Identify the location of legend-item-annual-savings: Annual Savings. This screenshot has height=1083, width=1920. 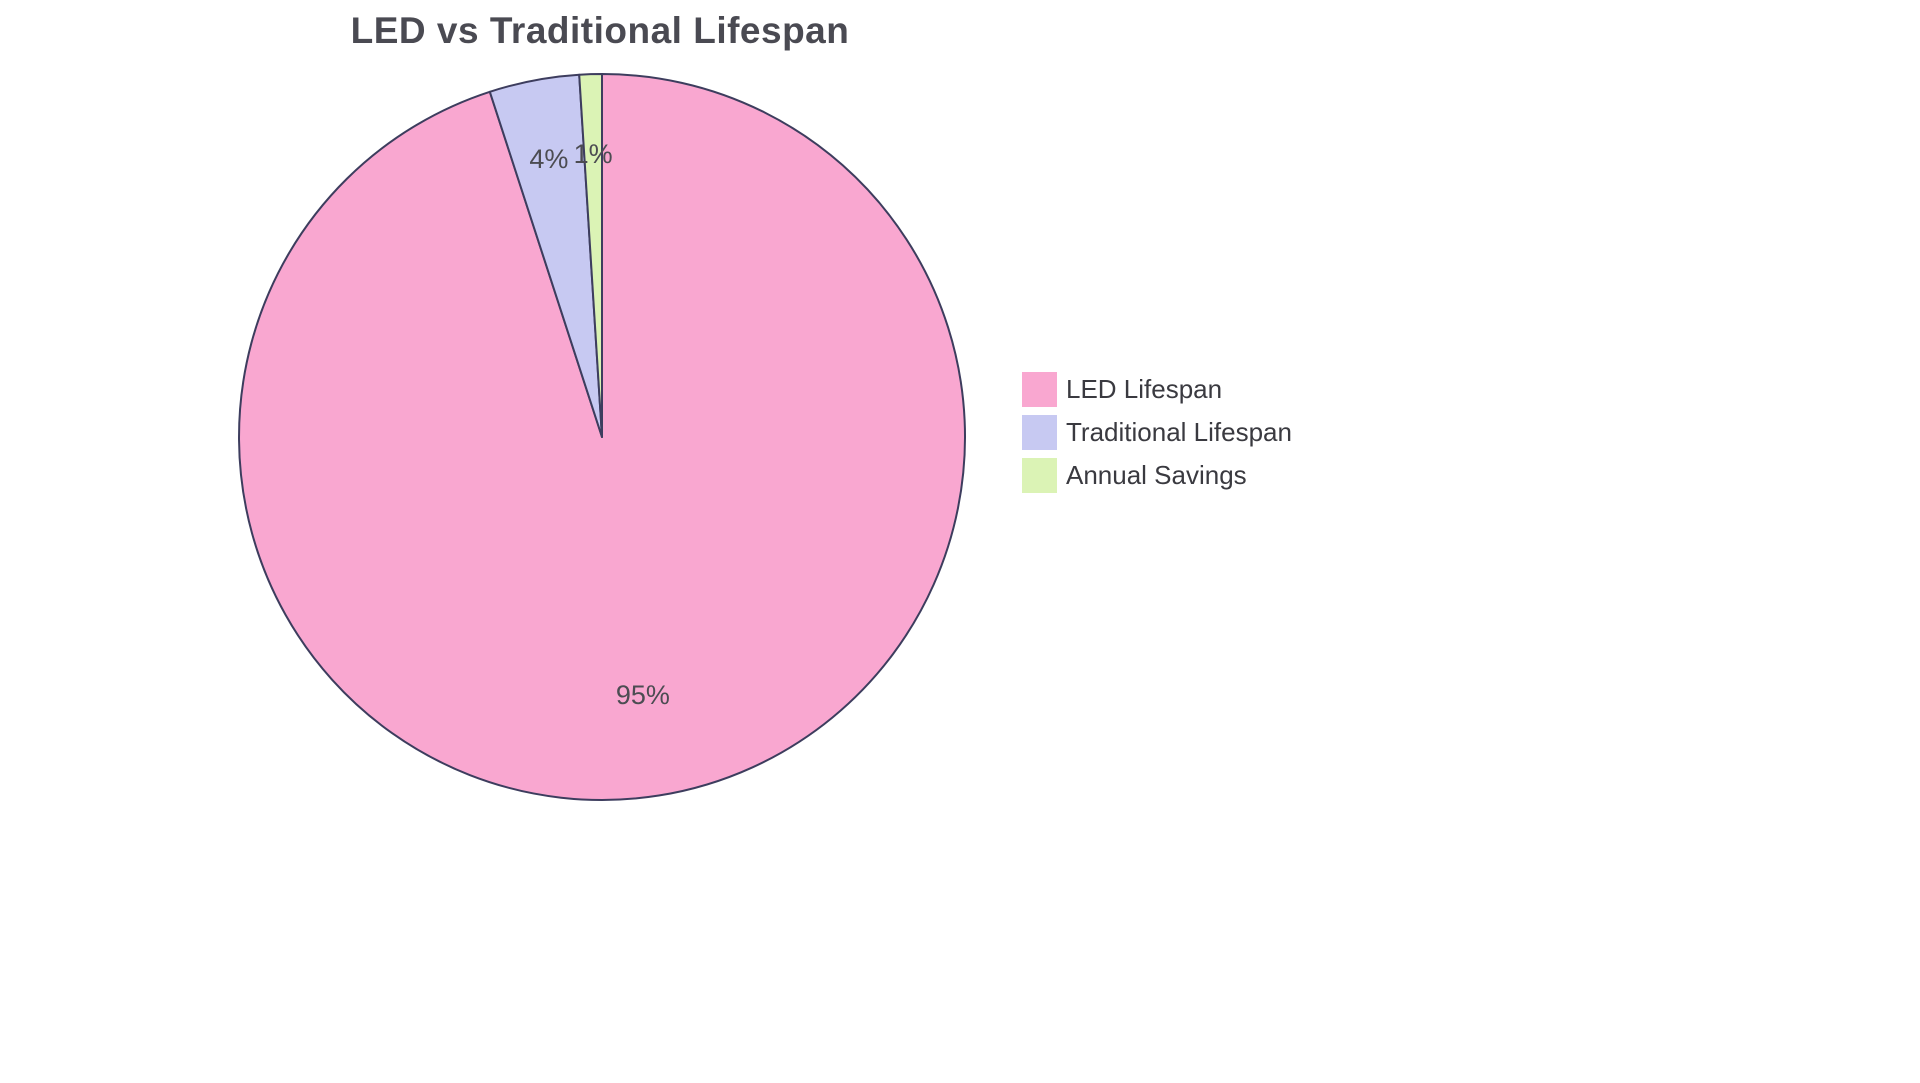
(1157, 475).